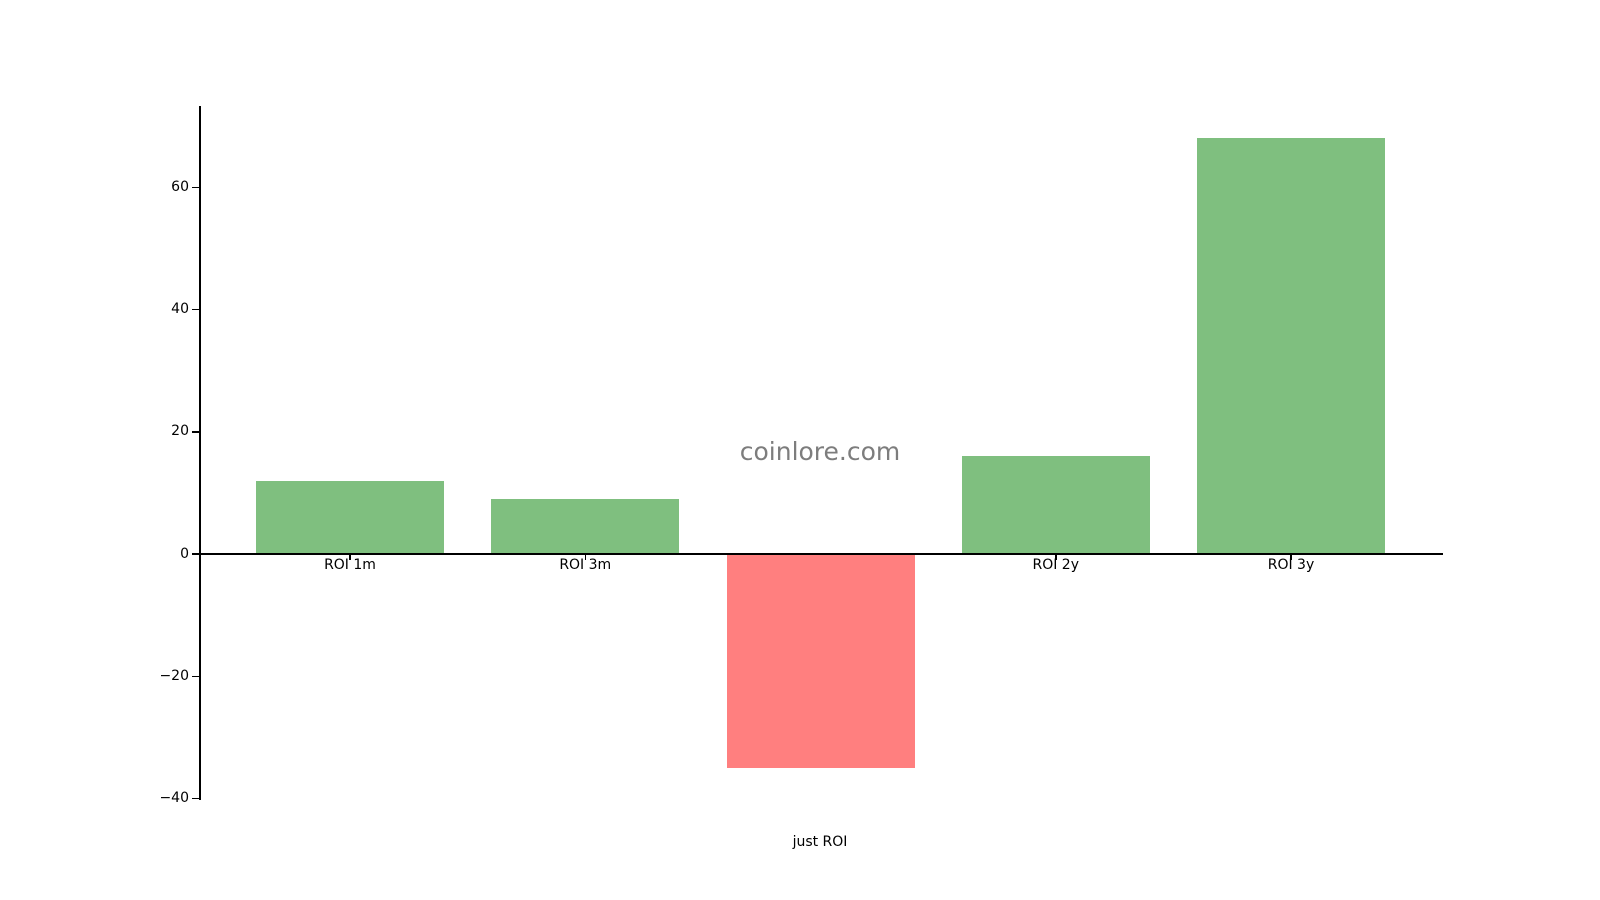 This screenshot has height=900, width=1600. I want to click on x-tick-label: ROI 1m, so click(350, 565).